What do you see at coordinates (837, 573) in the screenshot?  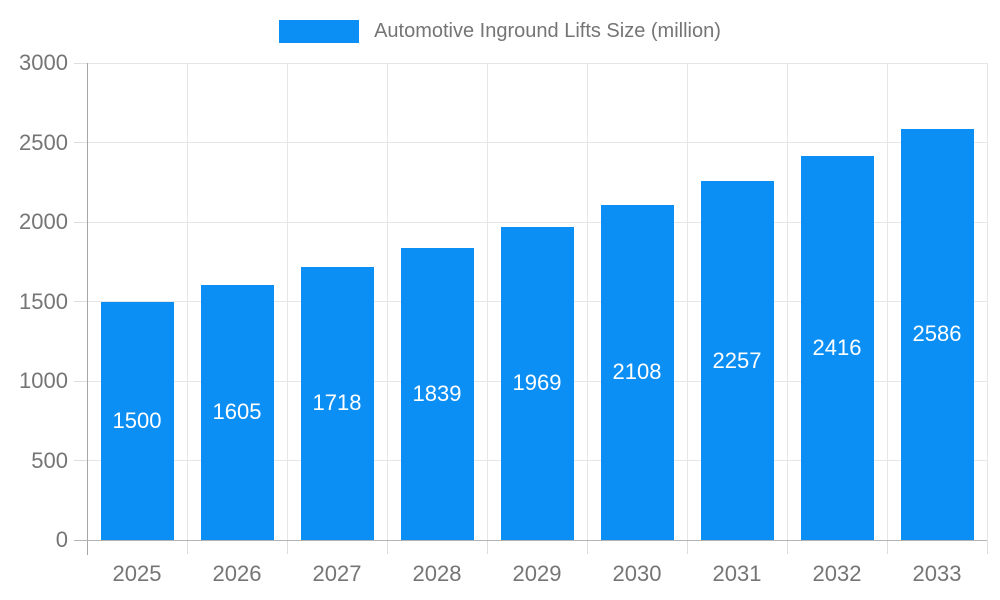 I see `x-axis-tick-label: 2032` at bounding box center [837, 573].